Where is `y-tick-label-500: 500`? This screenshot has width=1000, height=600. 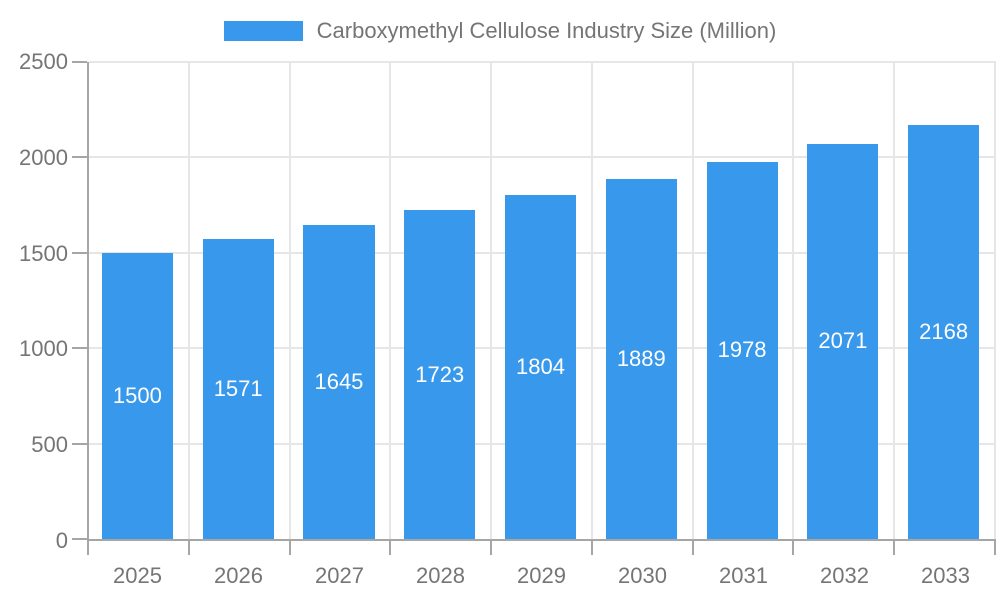
y-tick-label-500: 500 is located at coordinates (49, 445).